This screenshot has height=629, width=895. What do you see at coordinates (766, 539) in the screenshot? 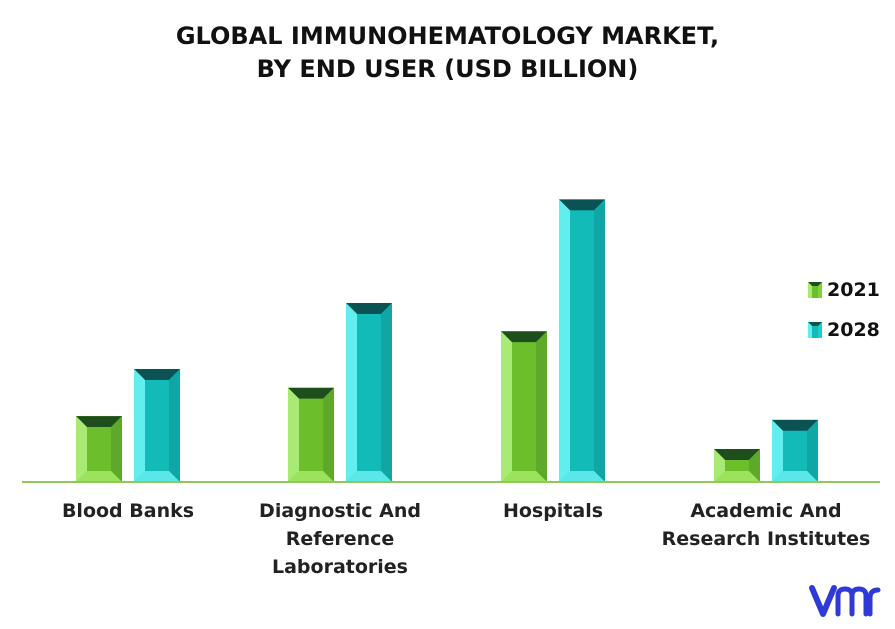
I see `category-label-3-line-1: Research Institutes` at bounding box center [766, 539].